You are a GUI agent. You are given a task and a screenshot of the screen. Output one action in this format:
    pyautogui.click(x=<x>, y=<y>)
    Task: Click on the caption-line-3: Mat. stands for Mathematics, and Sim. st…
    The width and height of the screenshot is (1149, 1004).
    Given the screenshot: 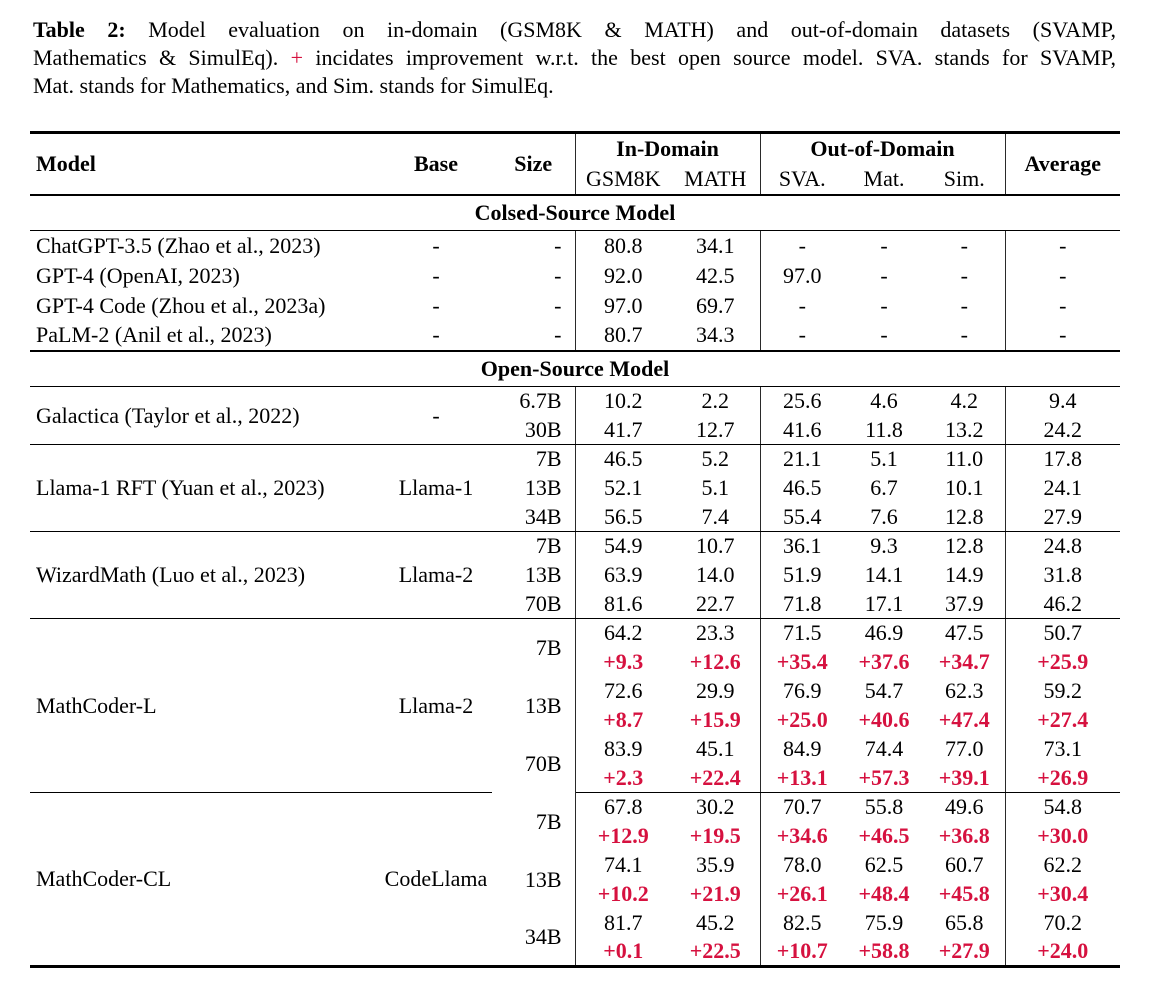 What is the action you would take?
    pyautogui.click(x=293, y=85)
    